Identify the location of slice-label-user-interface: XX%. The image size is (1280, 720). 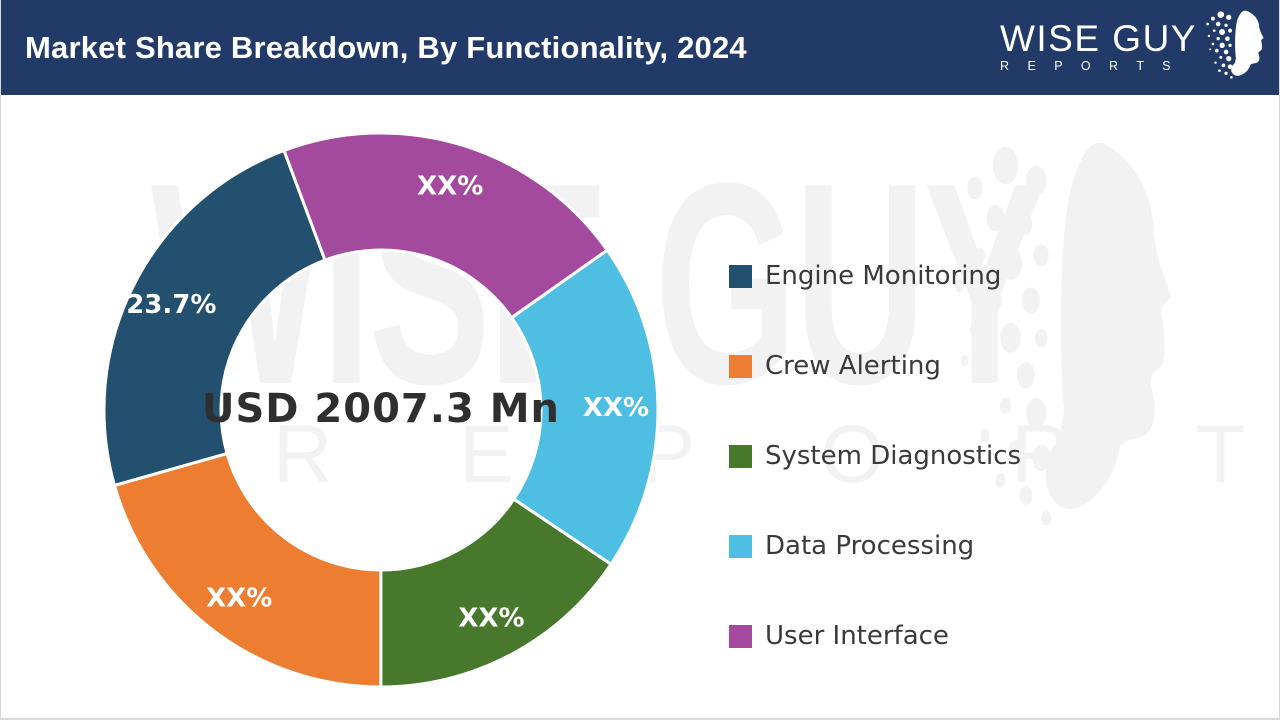
(450, 187).